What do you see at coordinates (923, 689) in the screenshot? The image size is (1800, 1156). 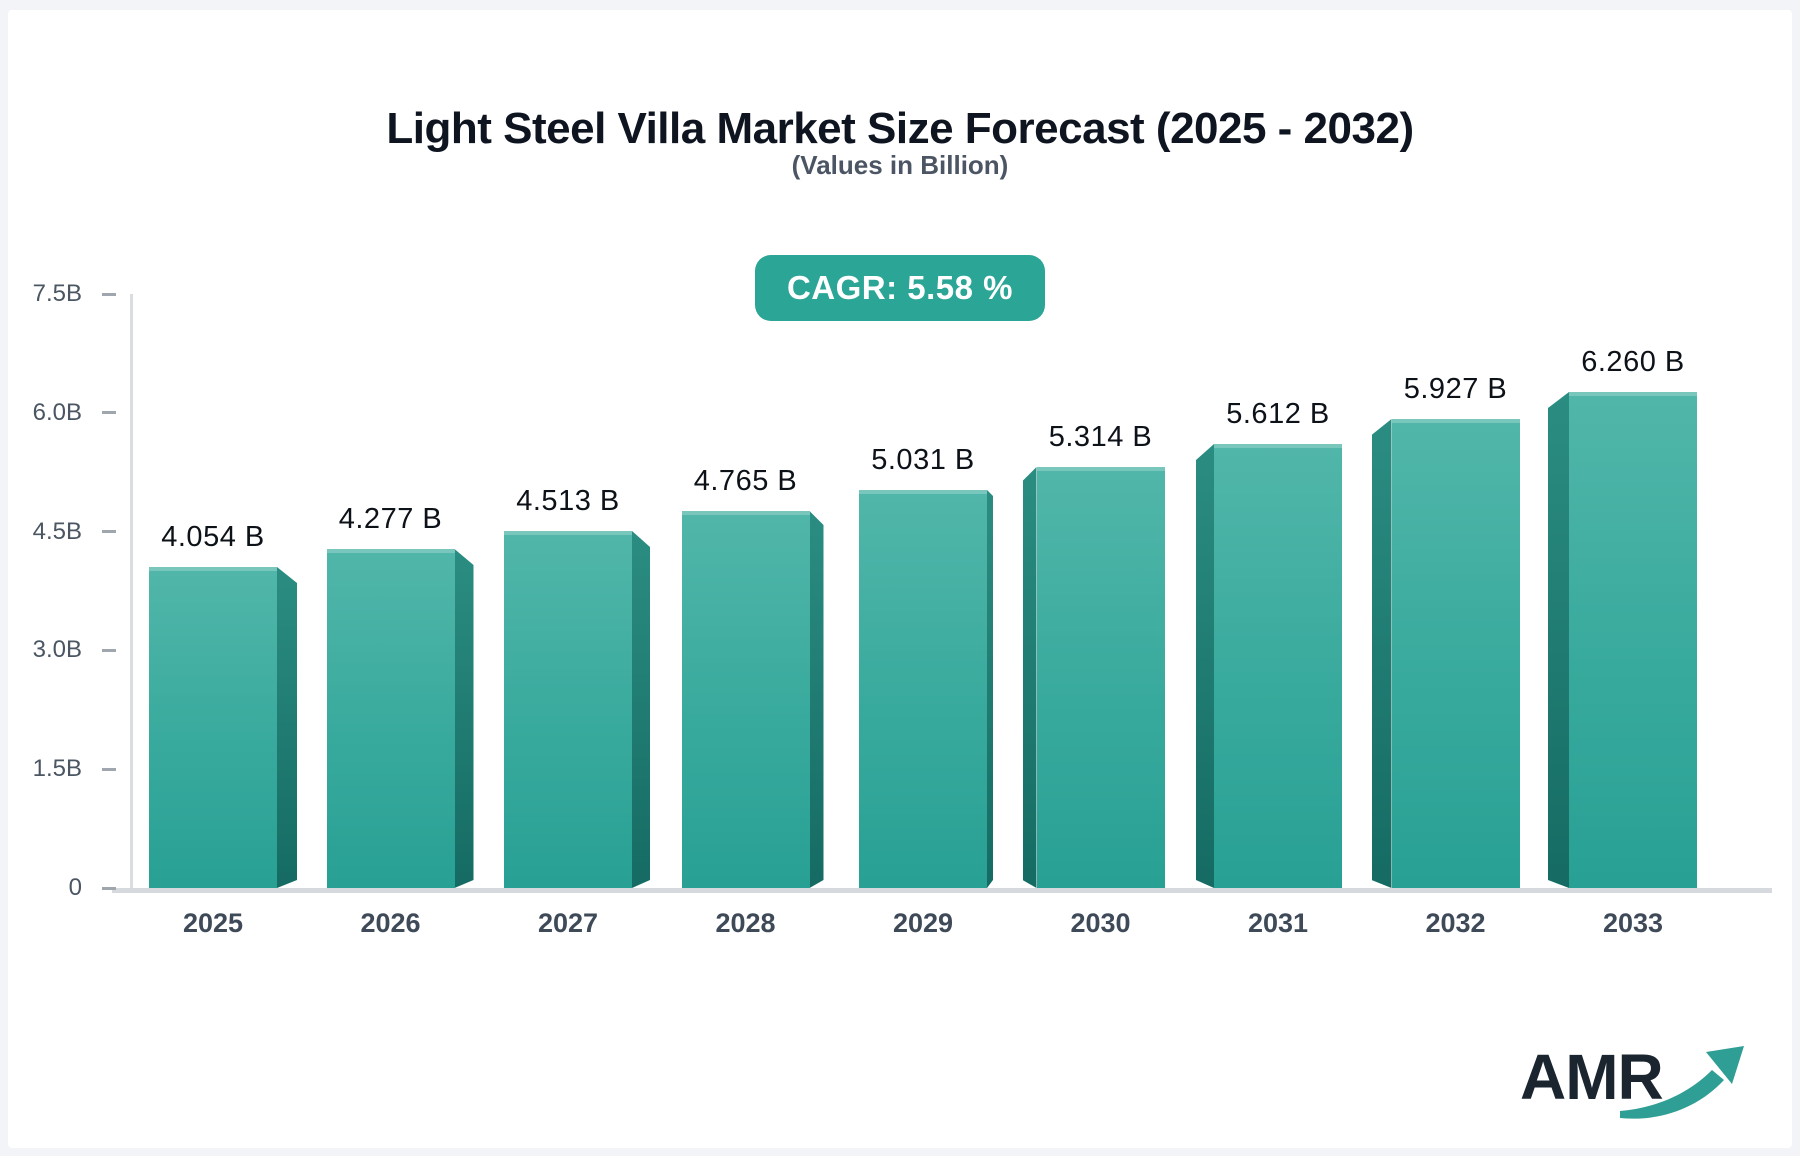 I see `bar-2029` at bounding box center [923, 689].